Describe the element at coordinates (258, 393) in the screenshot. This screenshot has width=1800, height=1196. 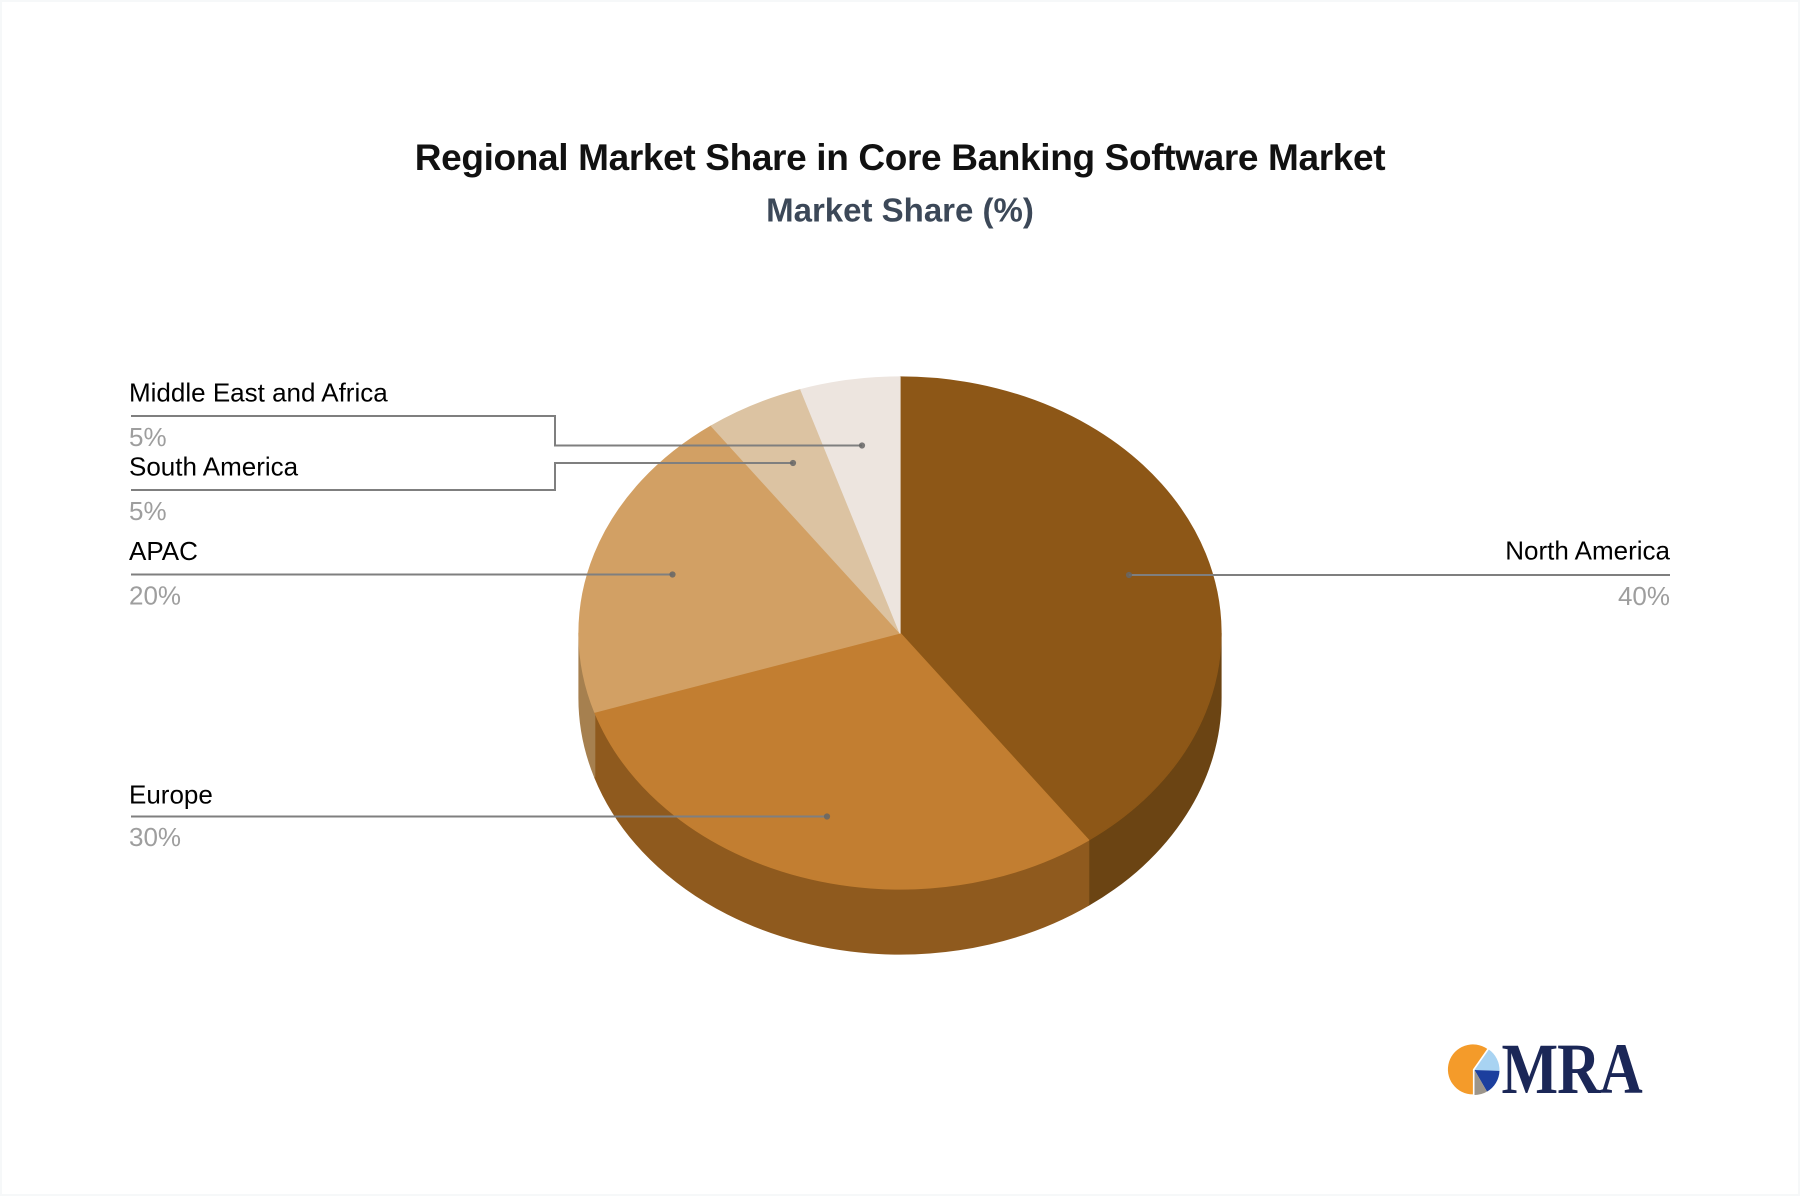
I see `svg-text: Middle East and Africa` at that location.